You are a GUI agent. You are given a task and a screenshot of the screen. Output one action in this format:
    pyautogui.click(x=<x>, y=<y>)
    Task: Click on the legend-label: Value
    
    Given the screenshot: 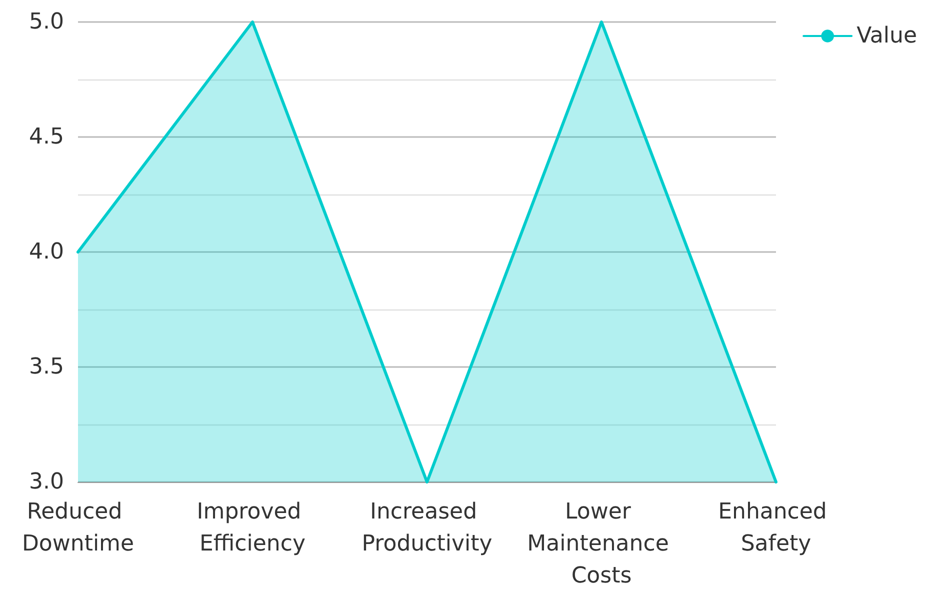 What is the action you would take?
    pyautogui.click(x=887, y=36)
    